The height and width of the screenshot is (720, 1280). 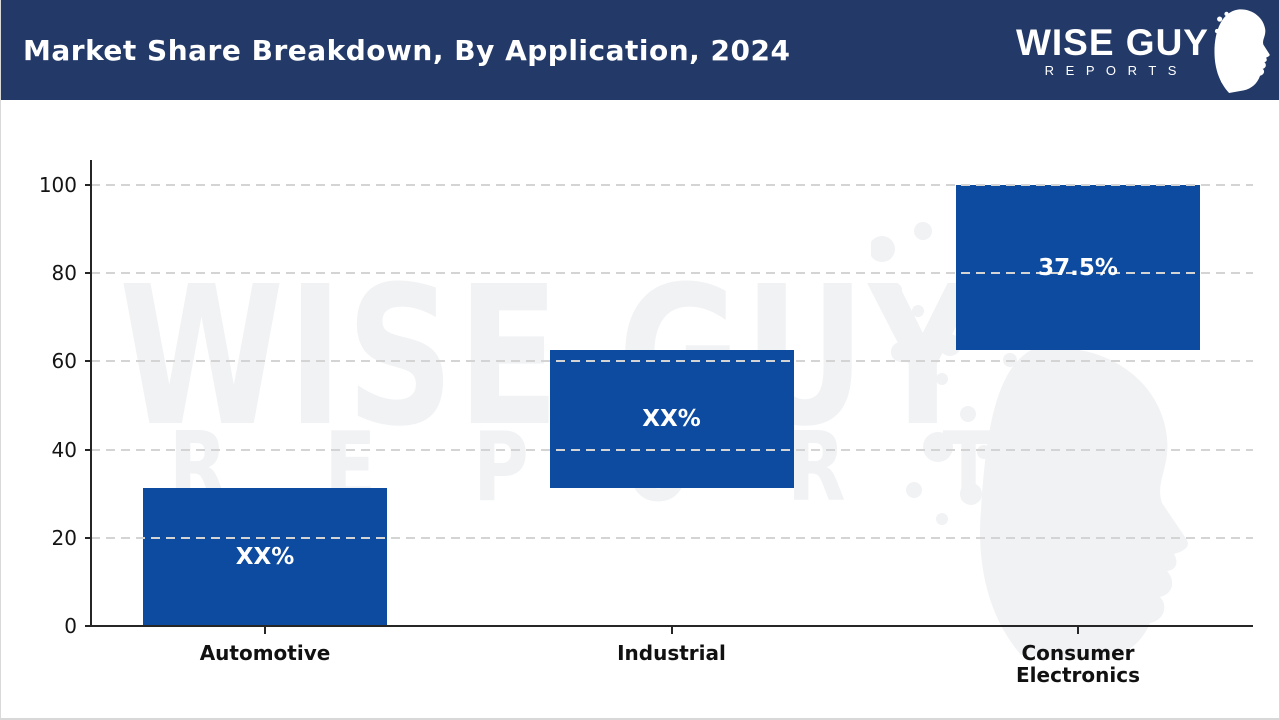 What do you see at coordinates (64, 537) in the screenshot?
I see `y-tick-label: 20` at bounding box center [64, 537].